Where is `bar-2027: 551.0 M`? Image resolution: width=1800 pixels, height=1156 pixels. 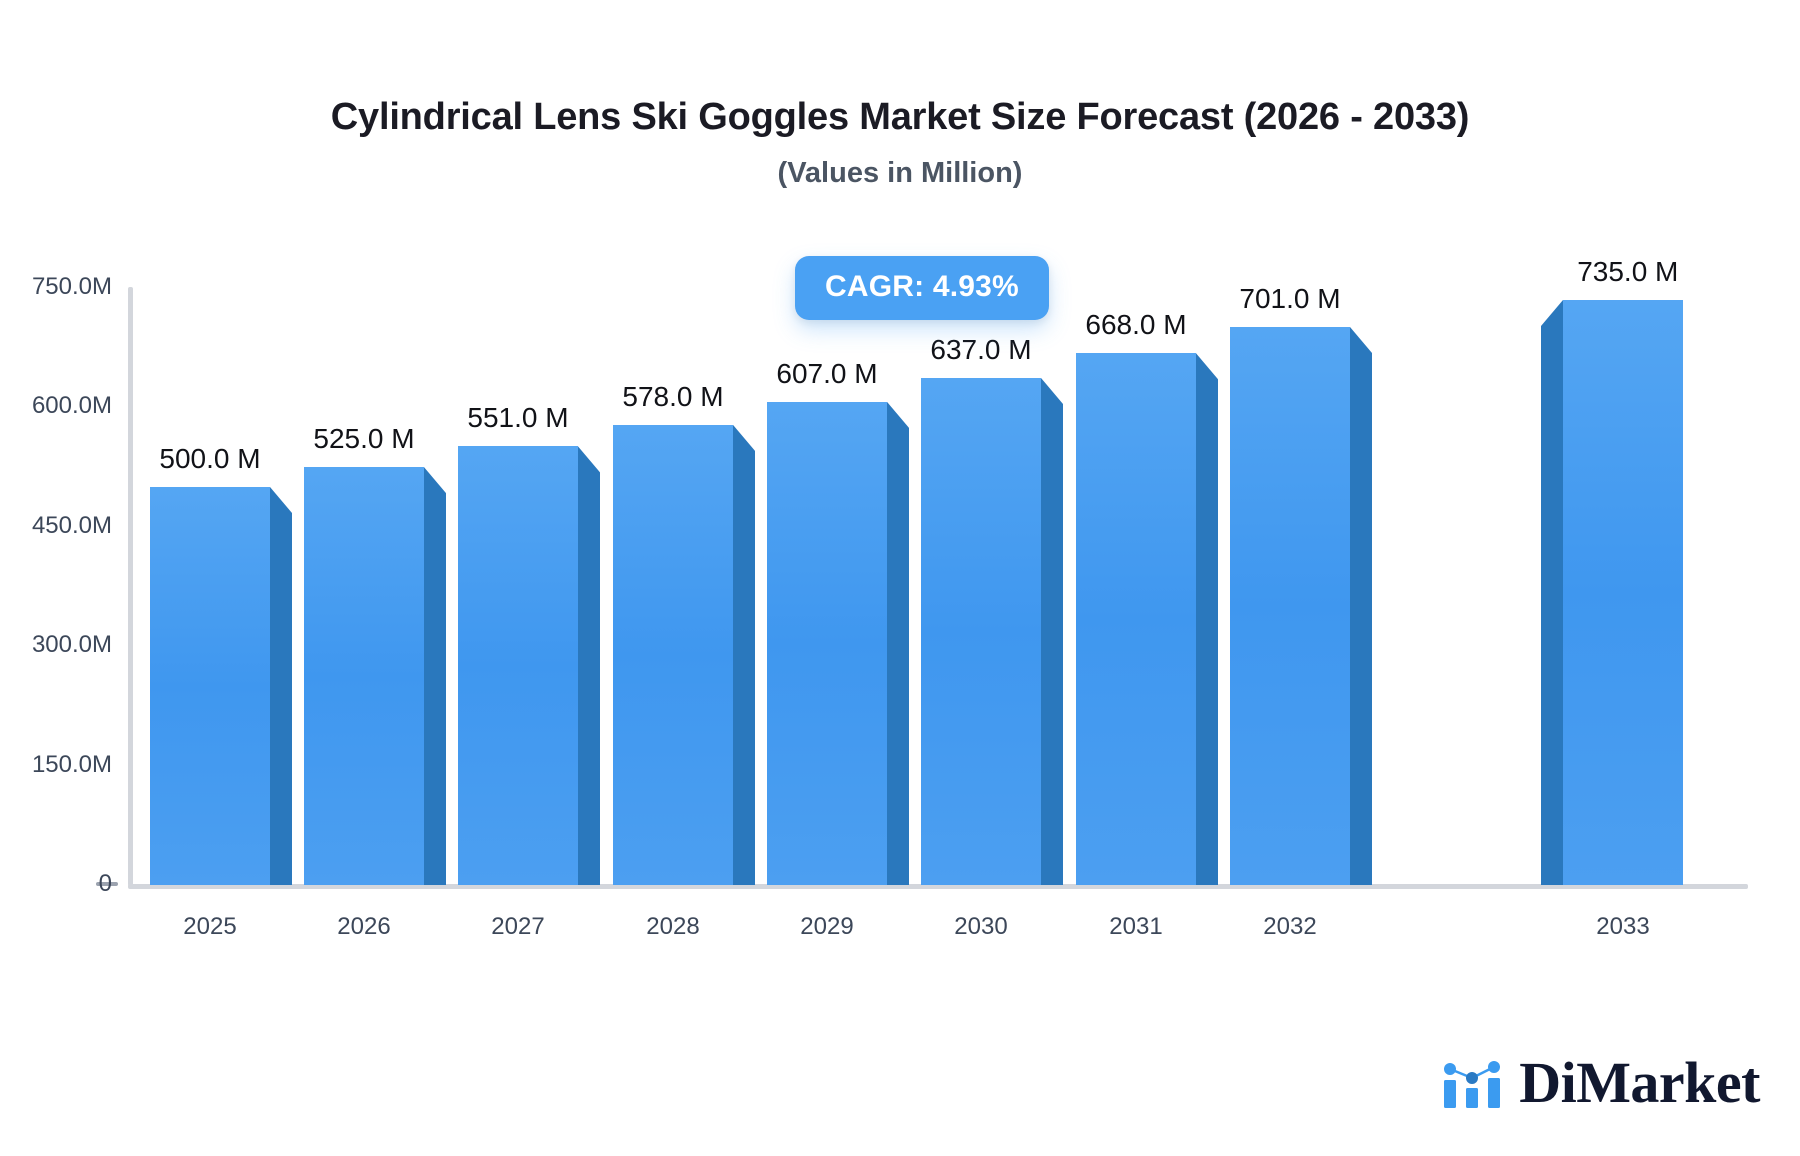
bar-2027: 551.0 M is located at coordinates (529, 643).